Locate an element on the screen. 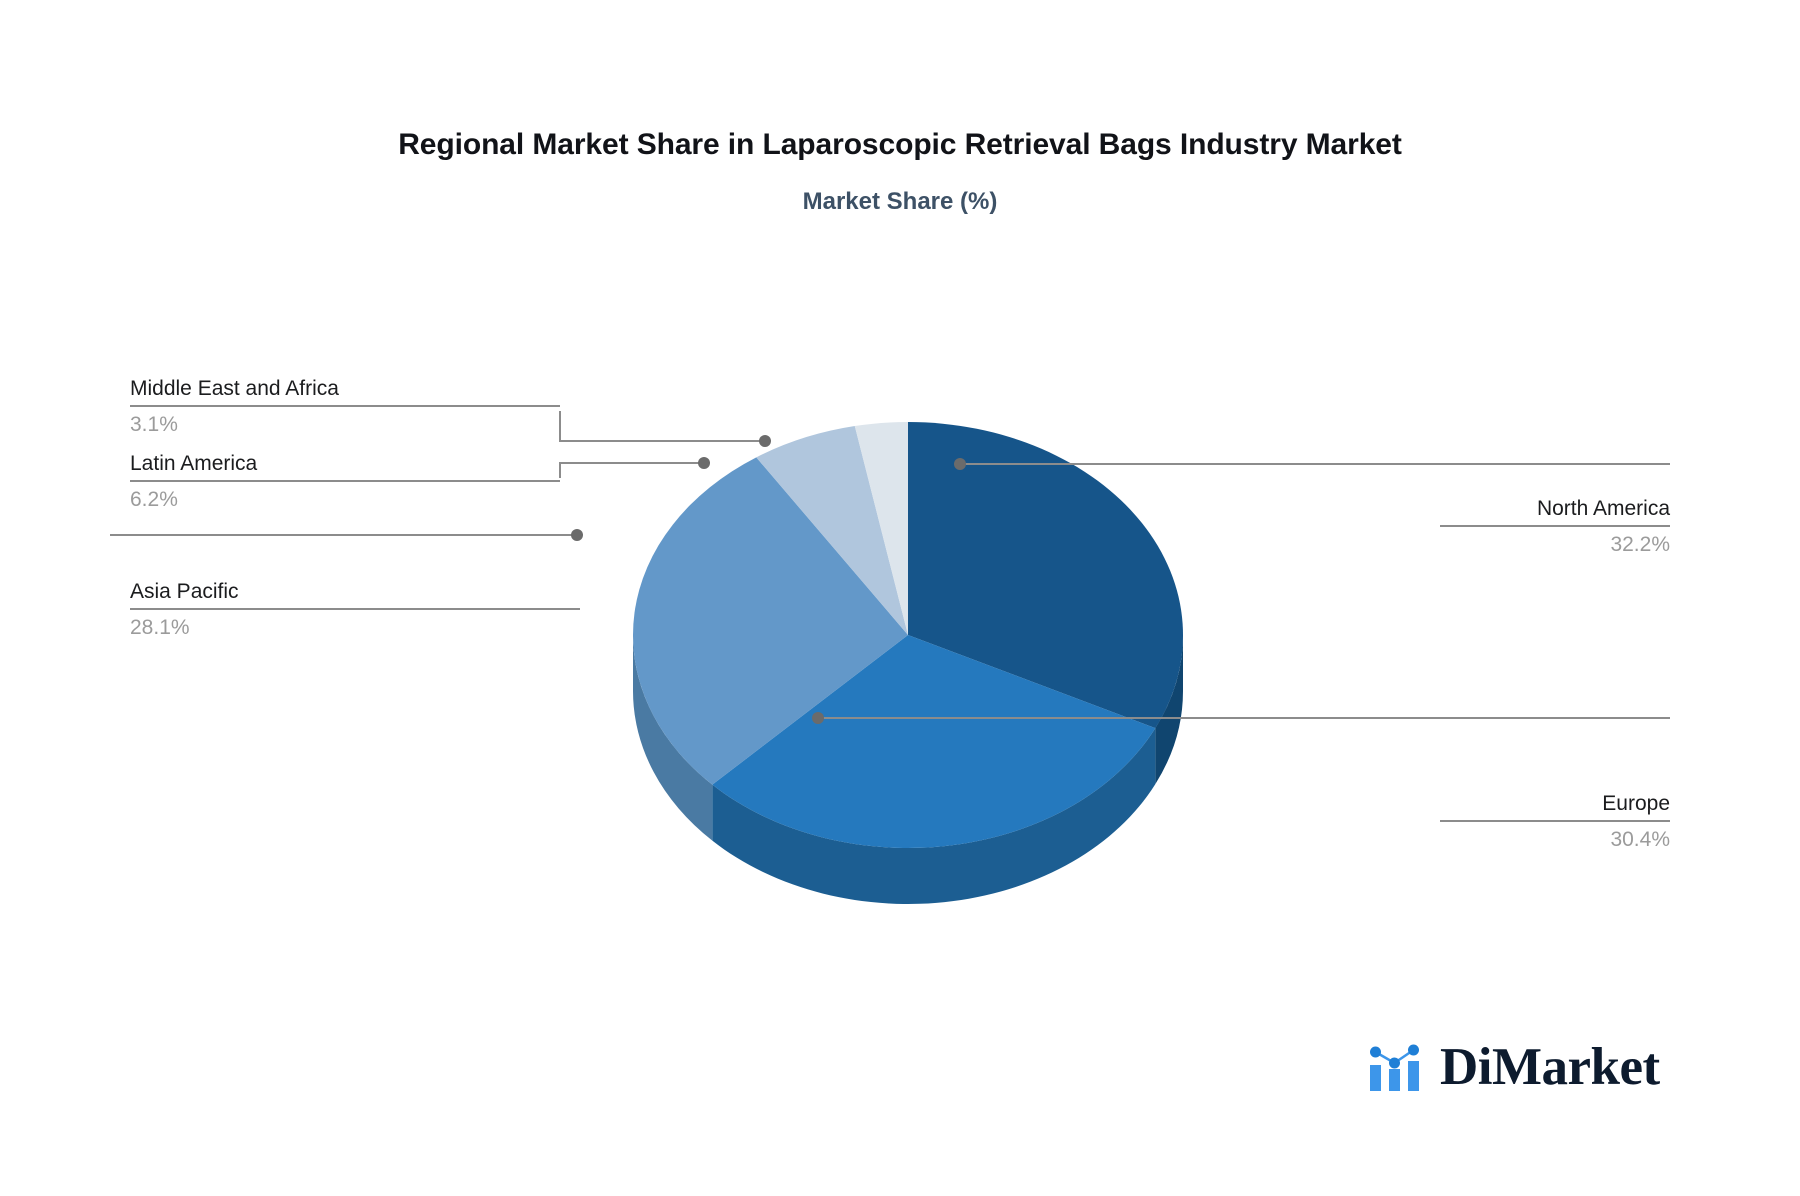 This screenshot has width=1800, height=1196. brand-logo: DiMarket is located at coordinates (1514, 1067).